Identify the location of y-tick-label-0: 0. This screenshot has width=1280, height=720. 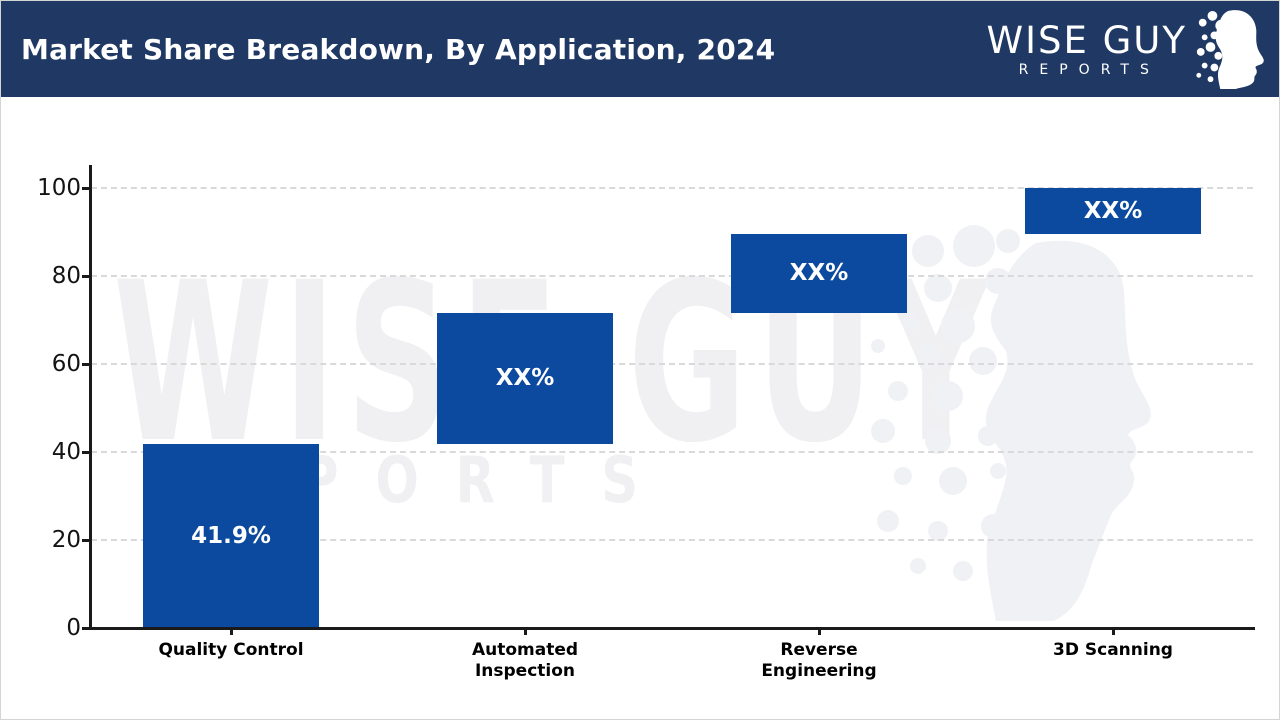
(73, 628).